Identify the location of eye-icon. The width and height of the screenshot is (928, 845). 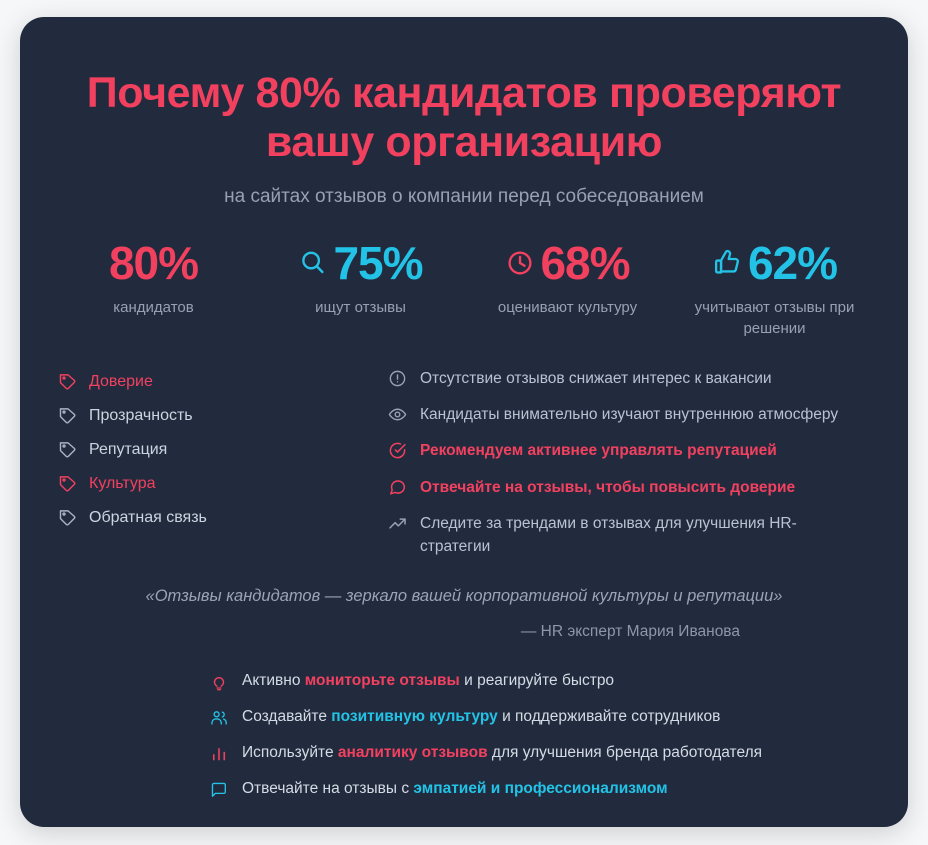
(397, 413).